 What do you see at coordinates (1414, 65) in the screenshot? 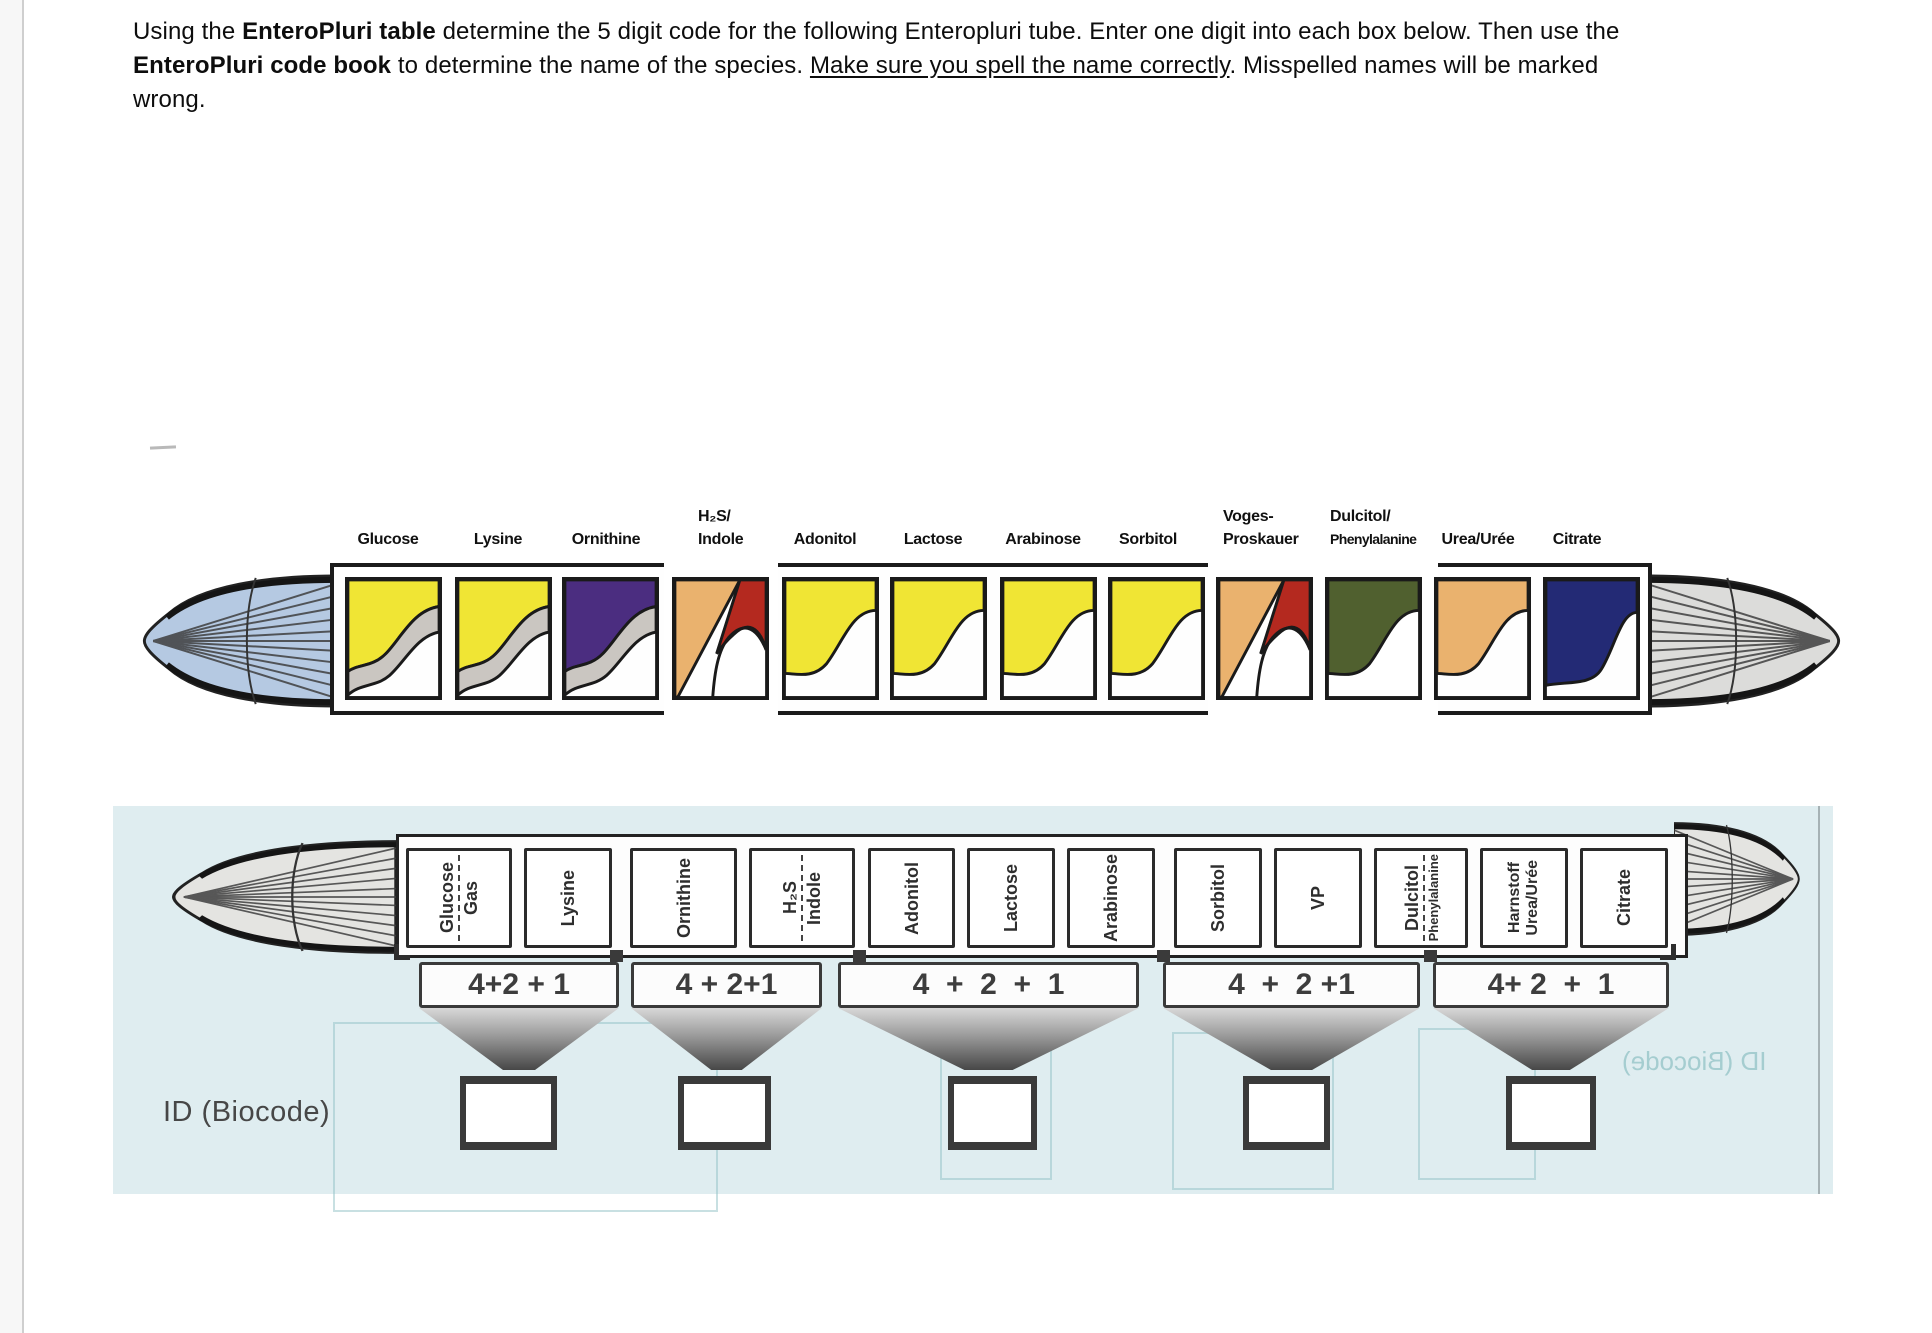
I see `instr-text: . Misspelled names will be marked` at bounding box center [1414, 65].